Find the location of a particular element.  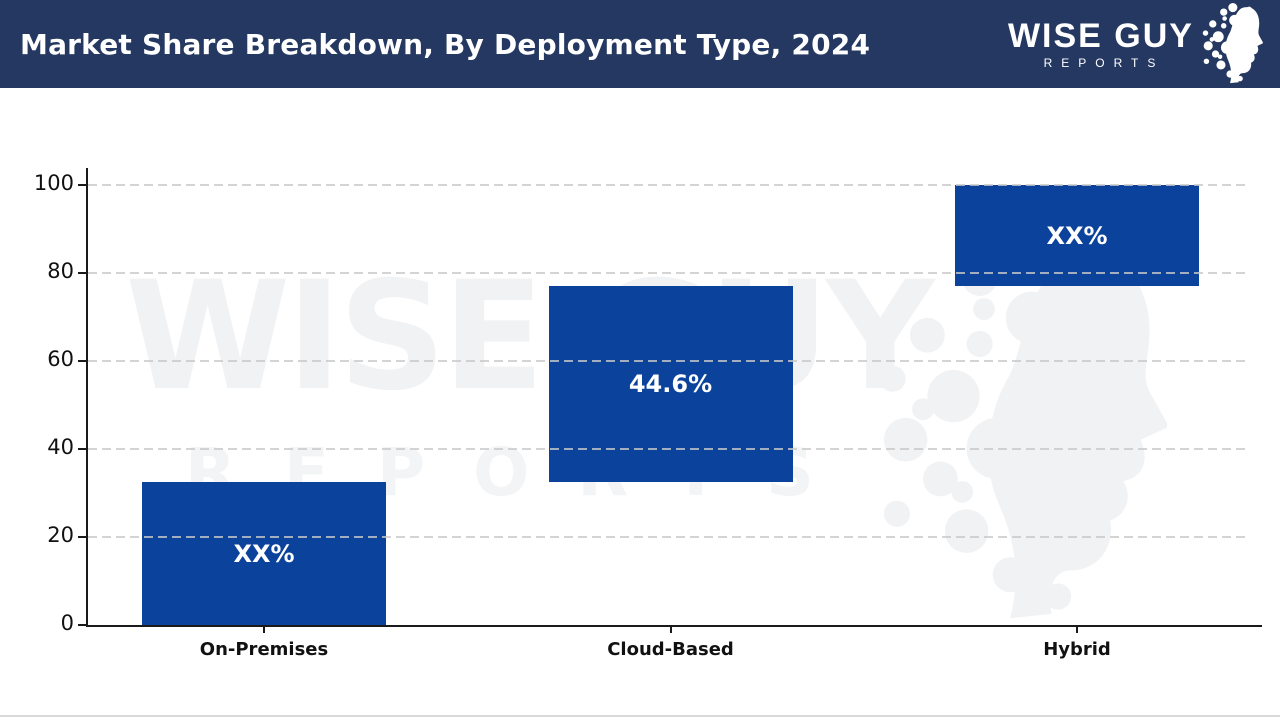

x-category-label-3: Hybrid is located at coordinates (1077, 649).